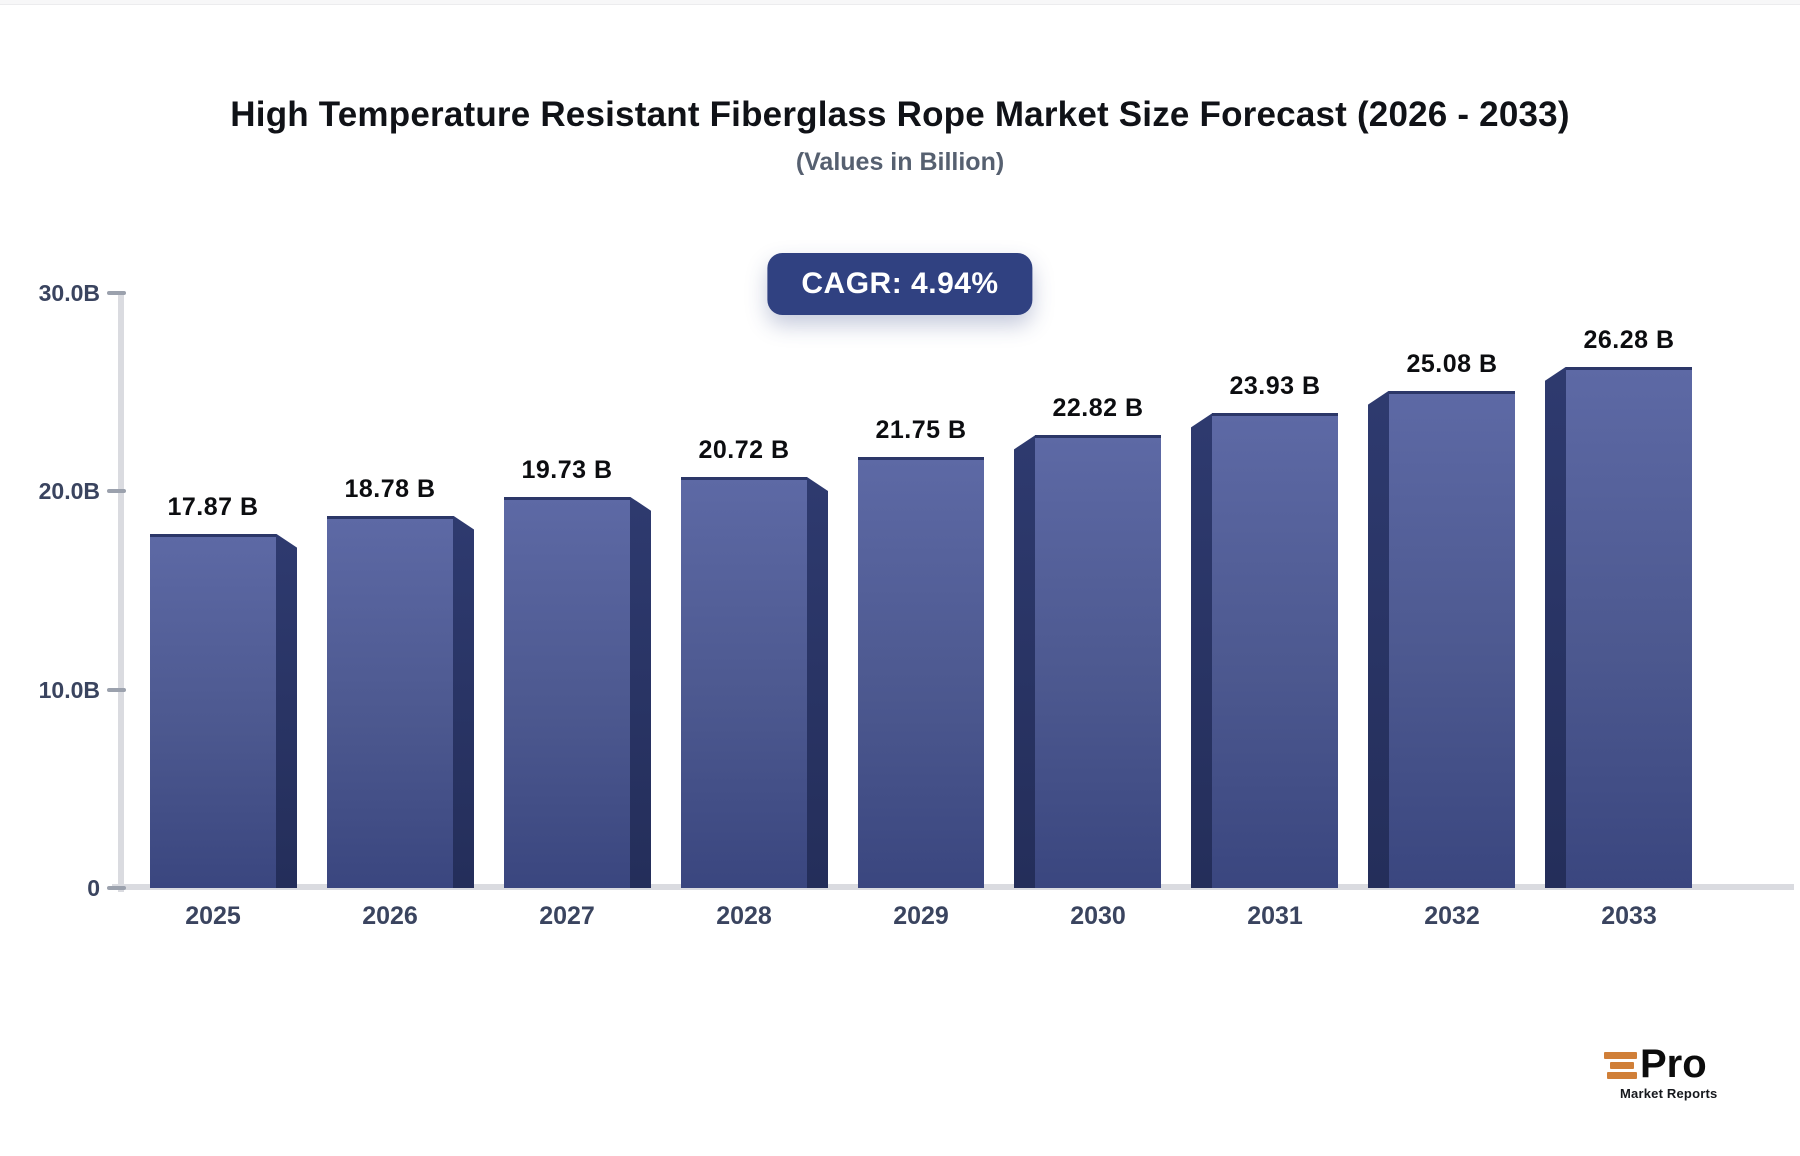  What do you see at coordinates (69, 293) in the screenshot?
I see `y-tick-label-30.0B: 30.0B` at bounding box center [69, 293].